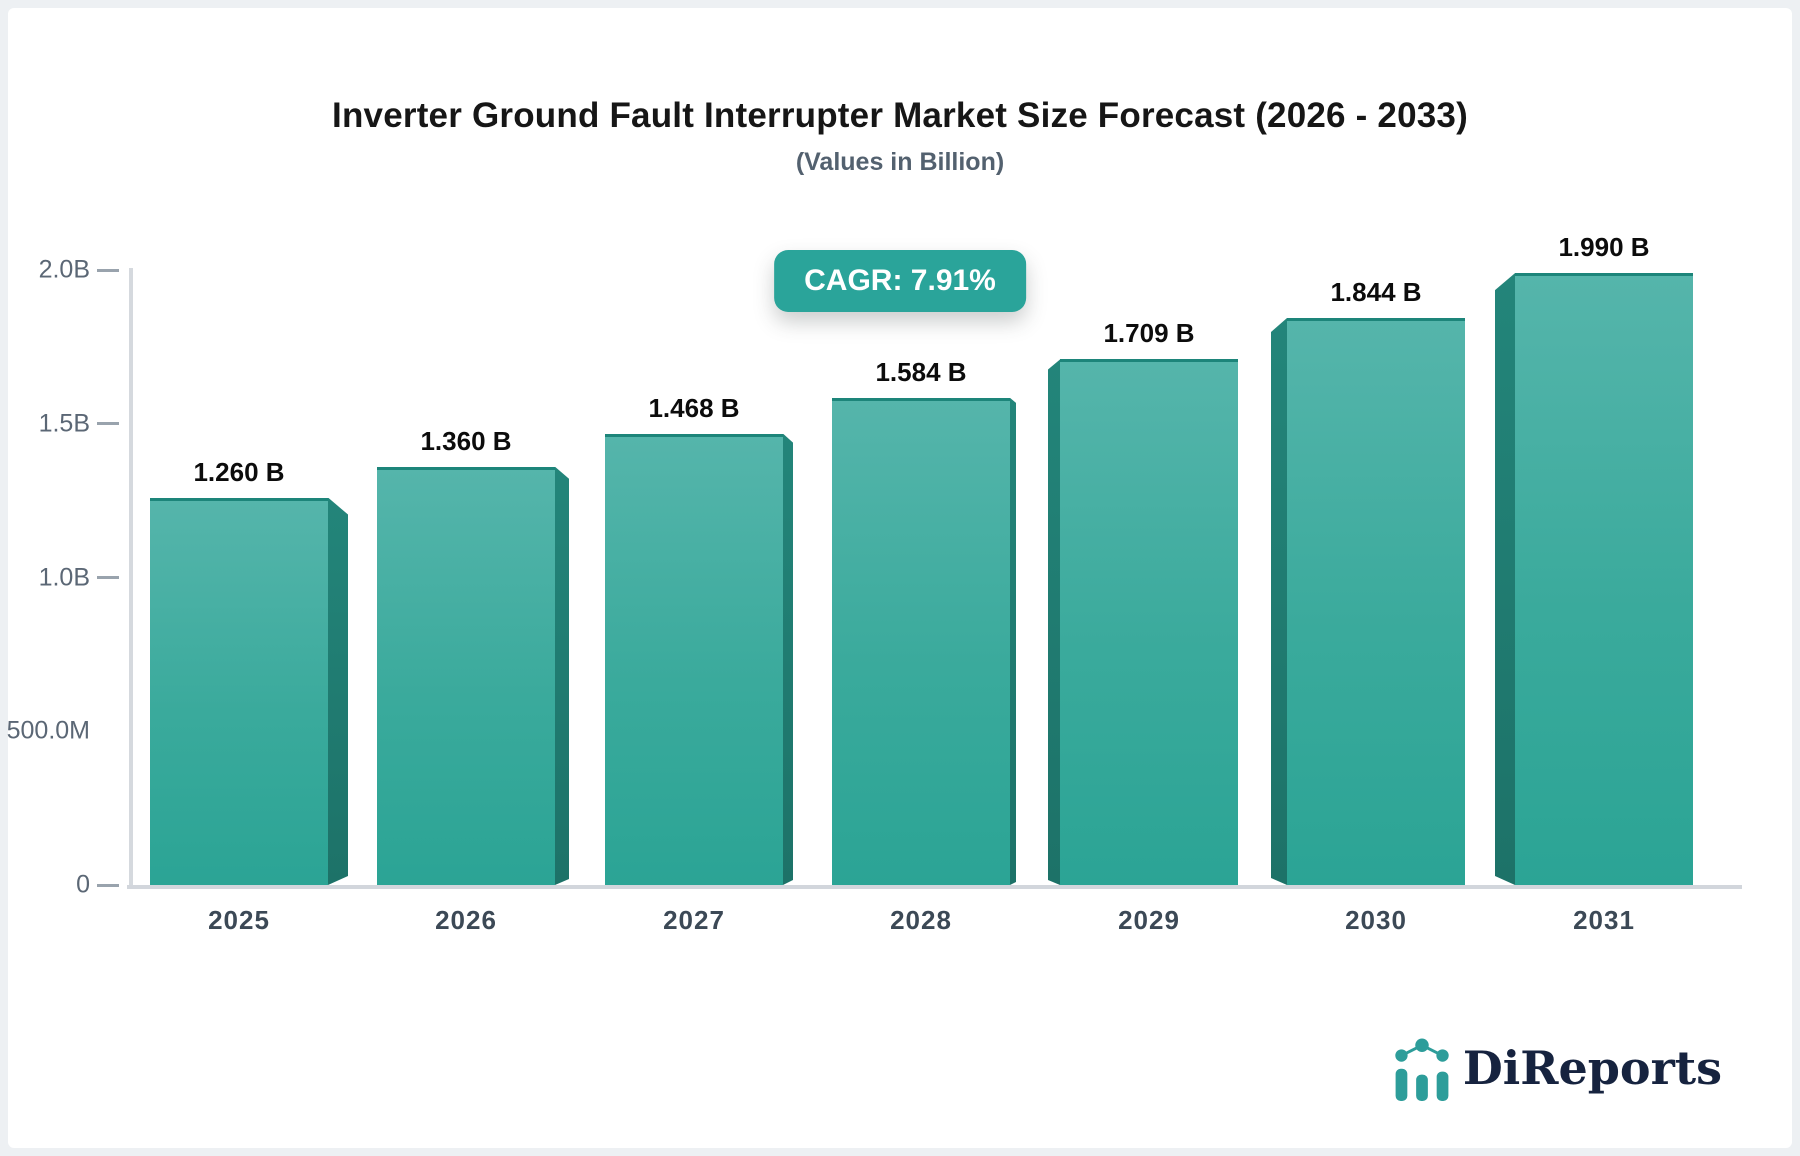 The width and height of the screenshot is (1800, 1156). What do you see at coordinates (64, 577) in the screenshot?
I see `y-axis-tick-label: 1.0B` at bounding box center [64, 577].